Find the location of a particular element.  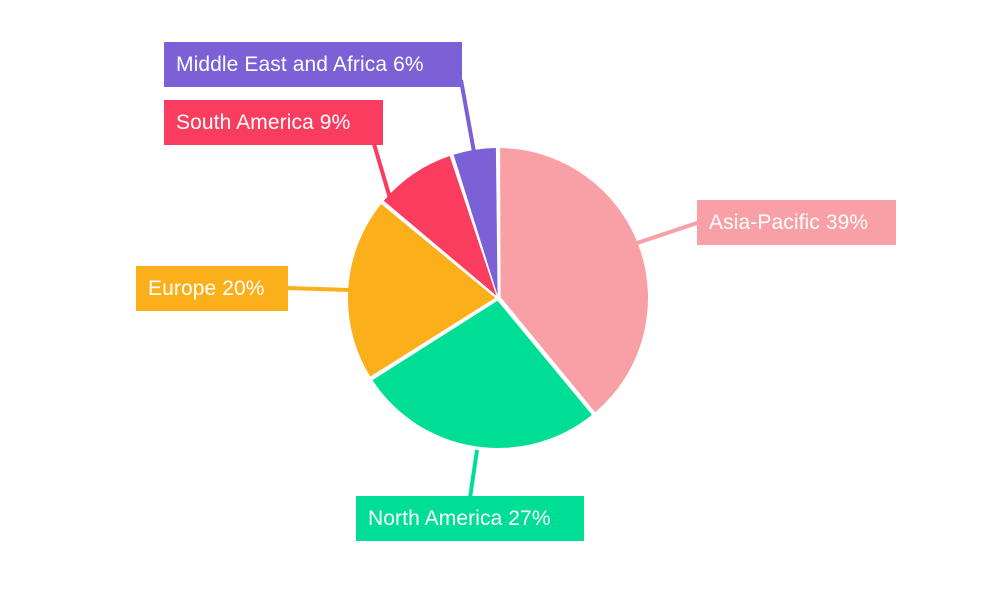

pie-slice-south-america is located at coordinates (440, 226).